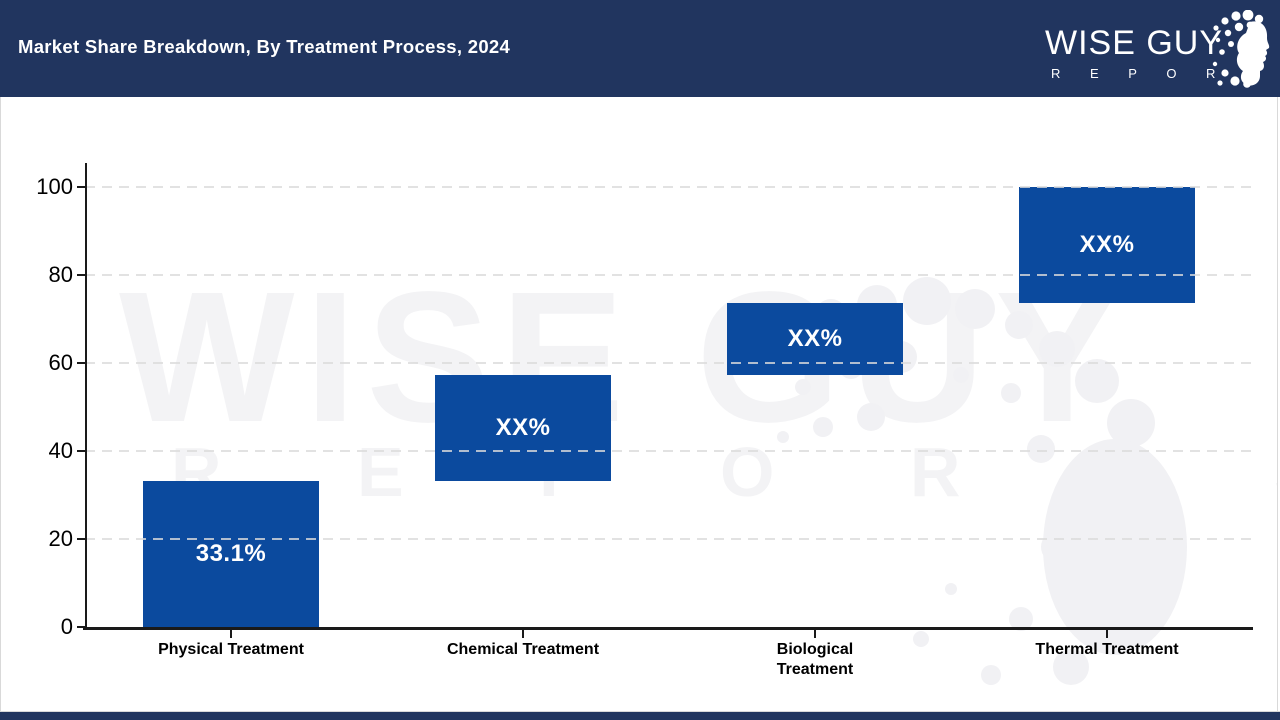  What do you see at coordinates (1241, 49) in the screenshot?
I see `logo-face-icon` at bounding box center [1241, 49].